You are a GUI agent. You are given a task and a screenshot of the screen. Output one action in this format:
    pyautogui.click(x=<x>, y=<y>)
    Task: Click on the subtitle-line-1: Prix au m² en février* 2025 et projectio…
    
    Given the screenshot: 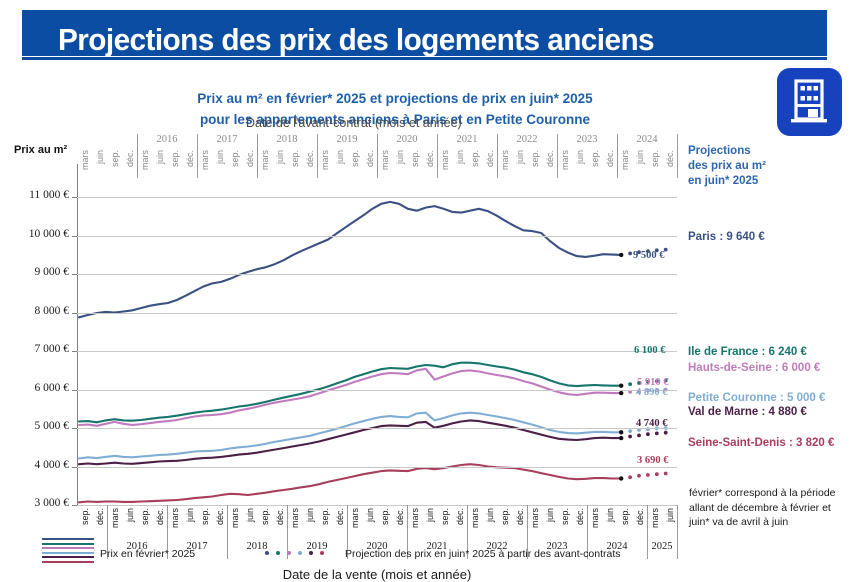 What is the action you would take?
    pyautogui.click(x=395, y=98)
    